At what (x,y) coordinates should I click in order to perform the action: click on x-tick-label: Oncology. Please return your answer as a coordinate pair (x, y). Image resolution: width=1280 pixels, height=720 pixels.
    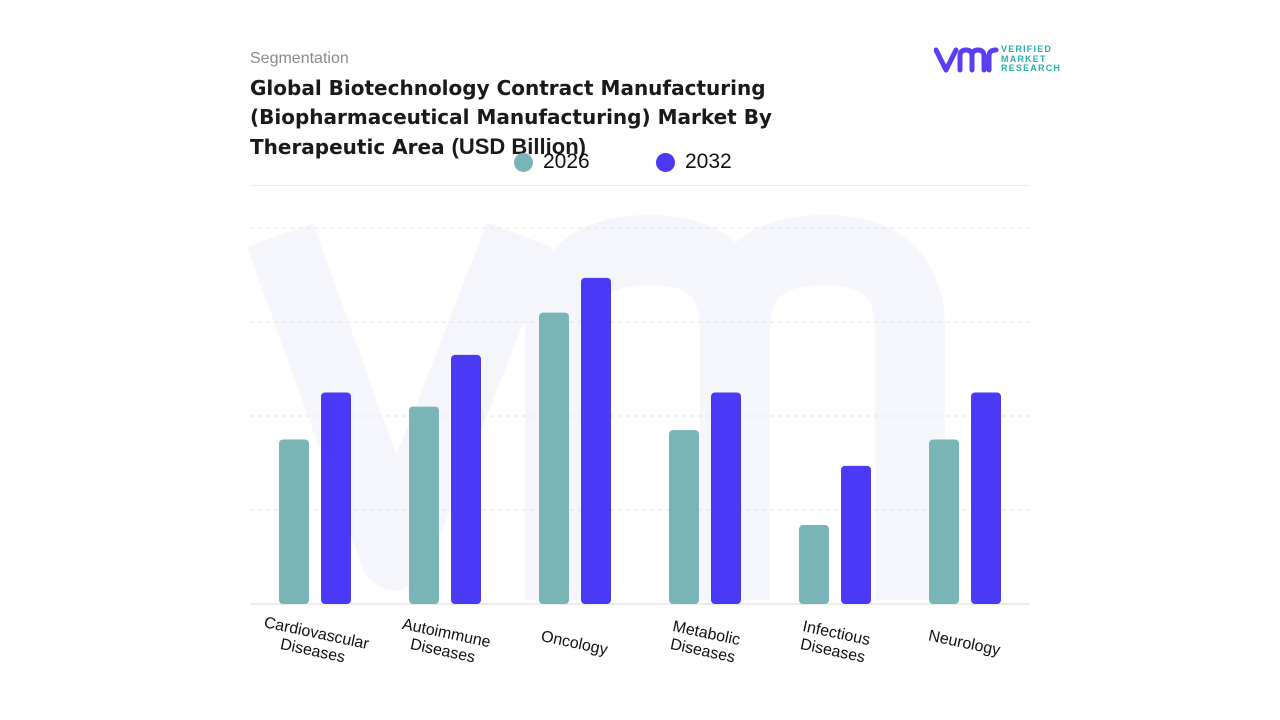
    Looking at the image, I should click on (574, 643).